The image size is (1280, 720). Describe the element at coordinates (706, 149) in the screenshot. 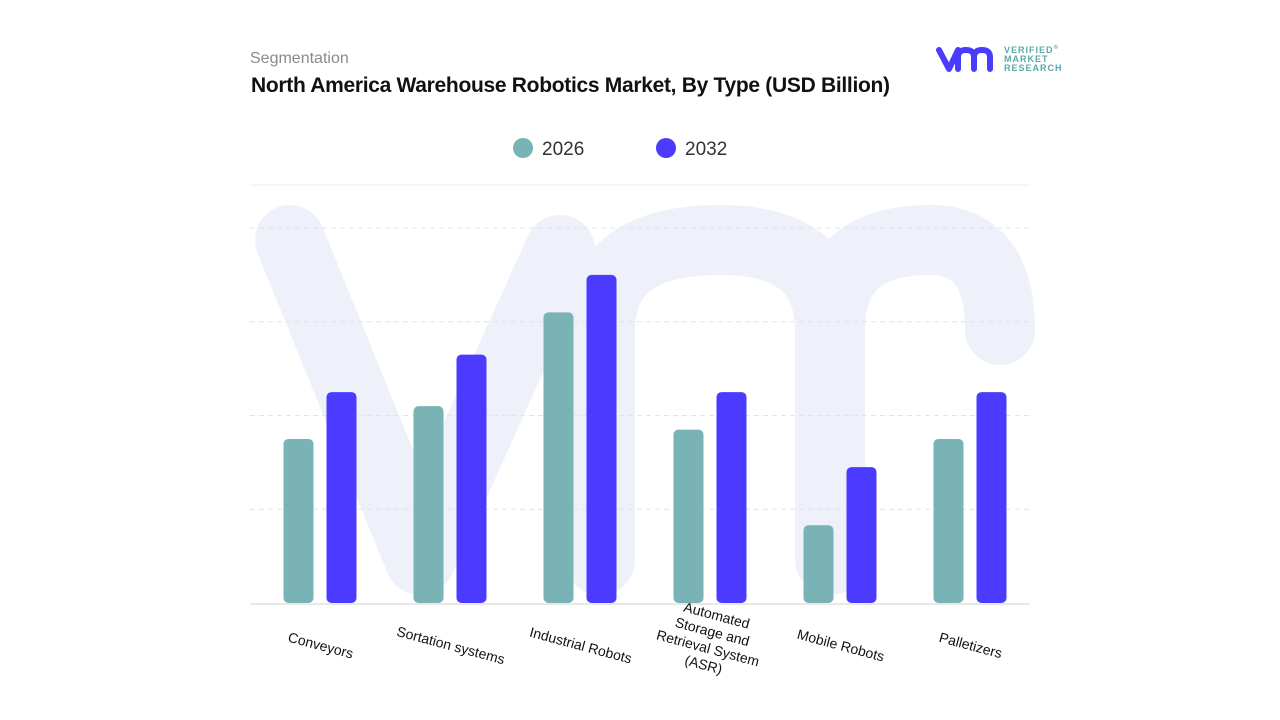

I see `legend-label-2032: 2032` at that location.